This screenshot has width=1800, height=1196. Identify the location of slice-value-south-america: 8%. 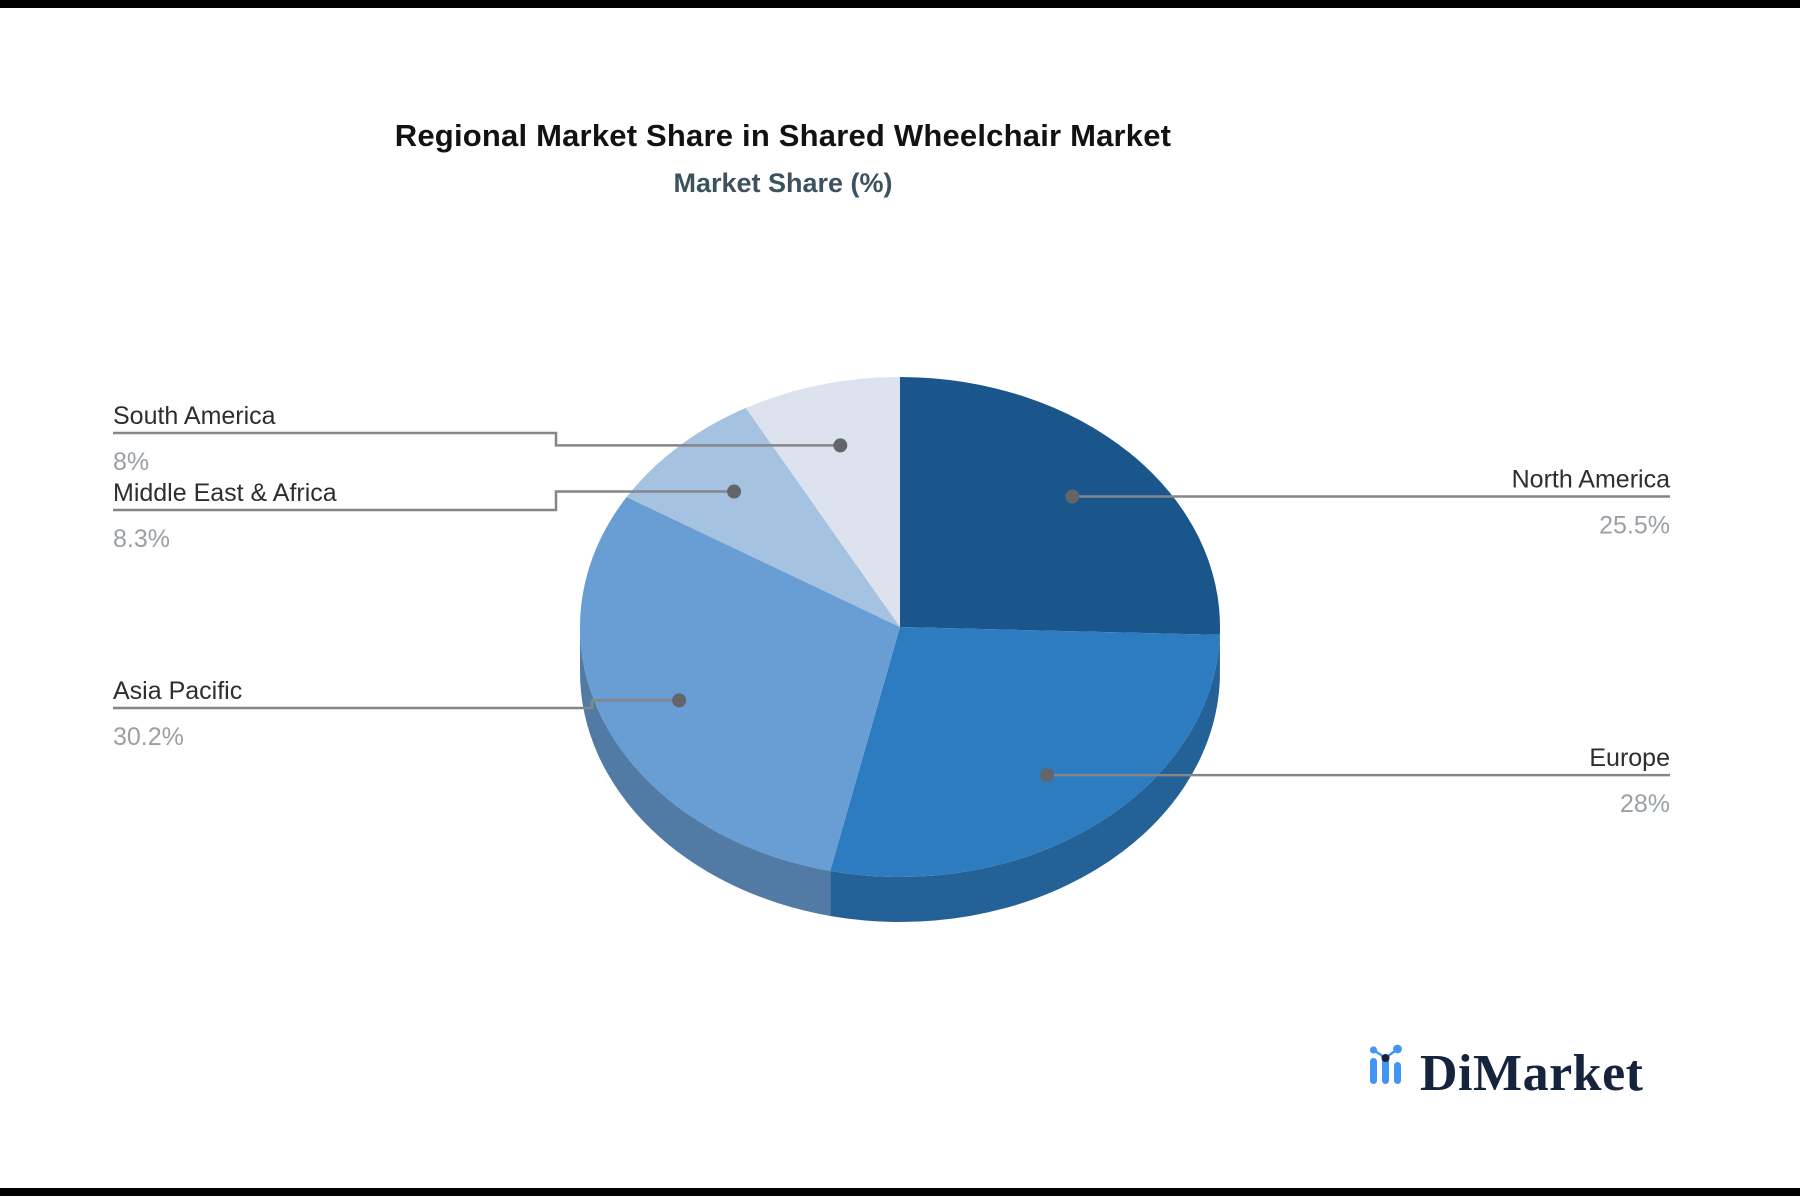
(131, 462).